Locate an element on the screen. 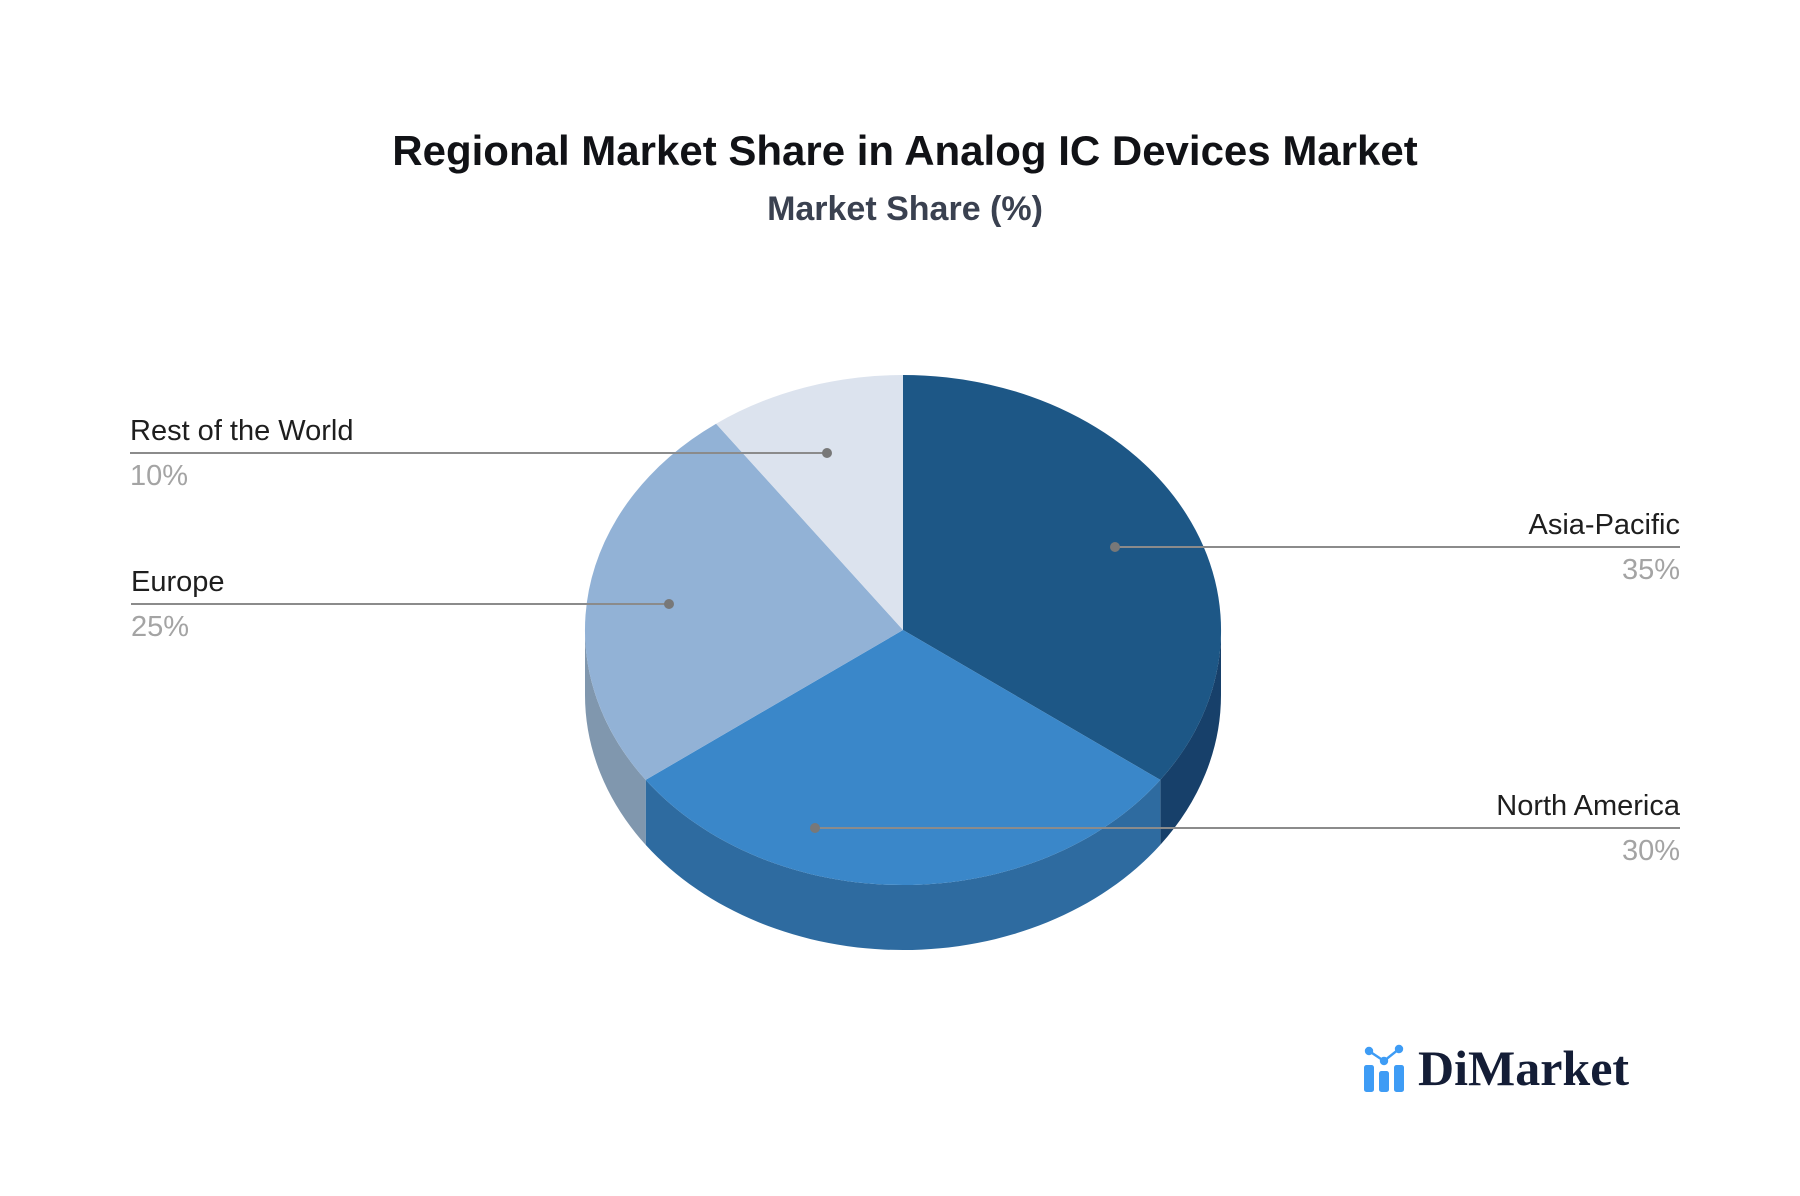 This screenshot has width=1800, height=1196. bar-line-chart-icon is located at coordinates (1384, 1068).